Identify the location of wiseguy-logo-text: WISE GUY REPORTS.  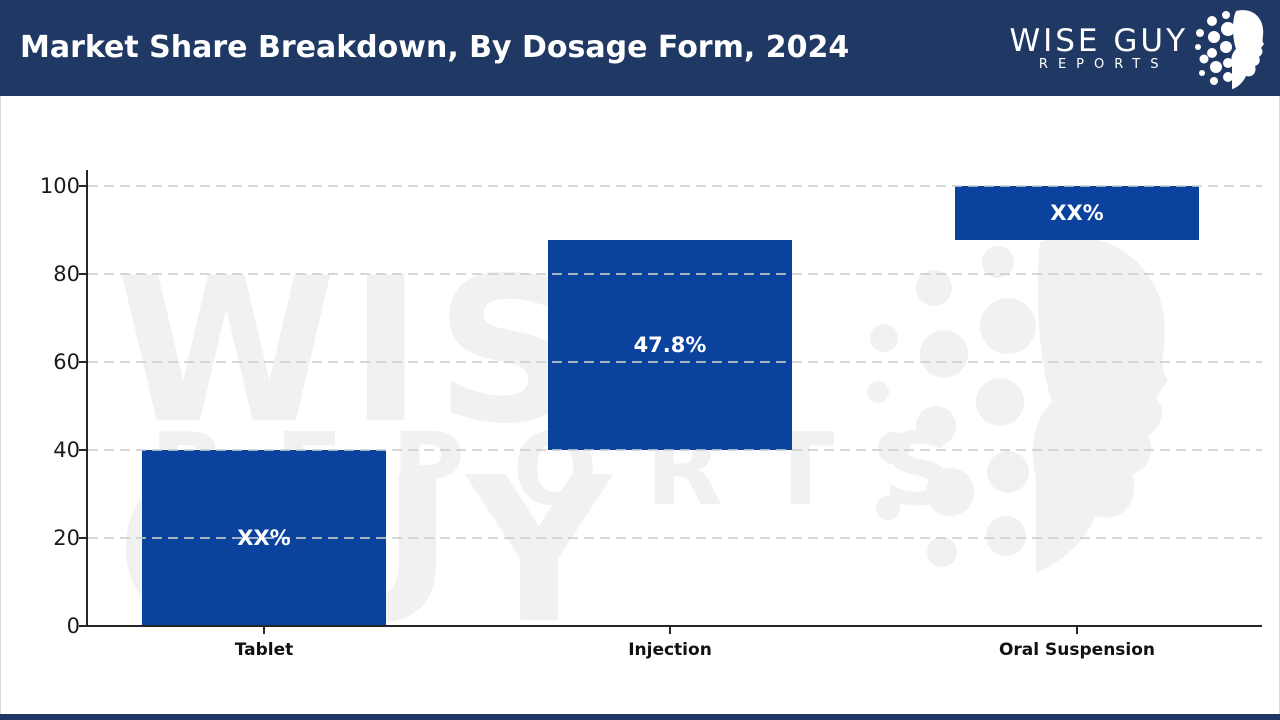
(1098, 49).